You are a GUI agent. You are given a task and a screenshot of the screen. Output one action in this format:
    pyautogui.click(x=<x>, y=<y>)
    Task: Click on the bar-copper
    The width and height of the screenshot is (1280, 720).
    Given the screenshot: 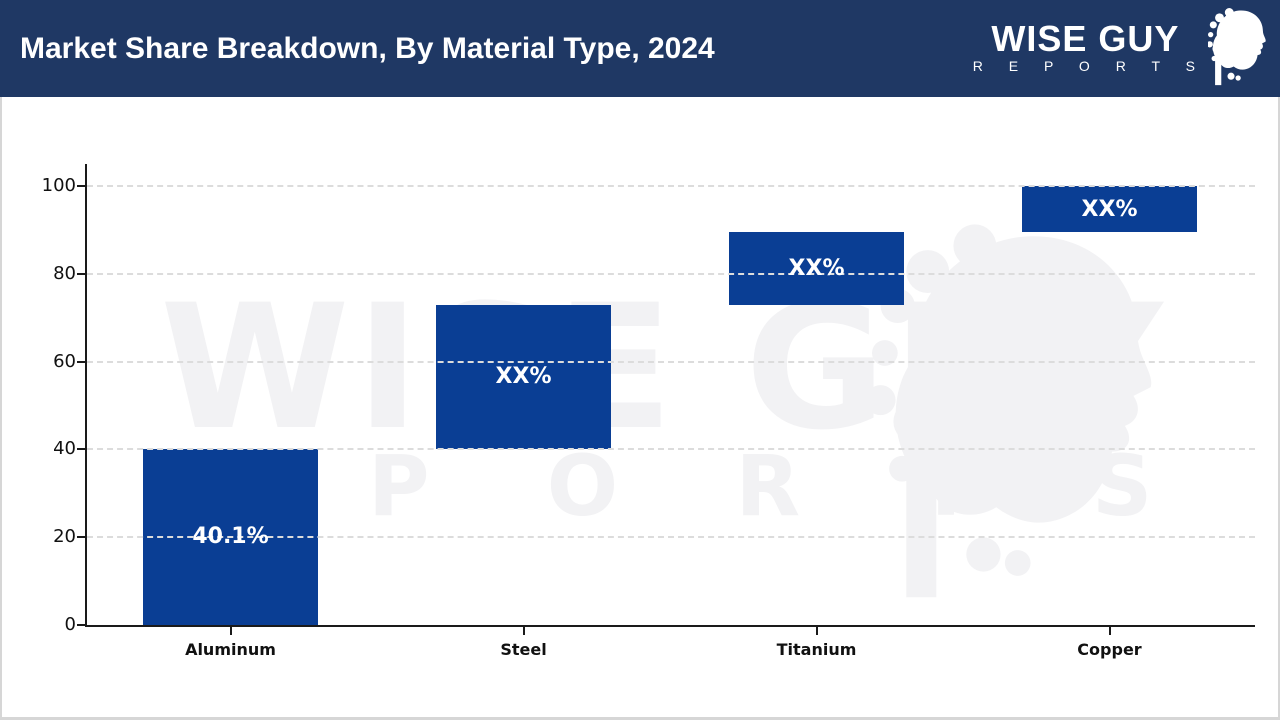 What is the action you would take?
    pyautogui.click(x=1109, y=209)
    